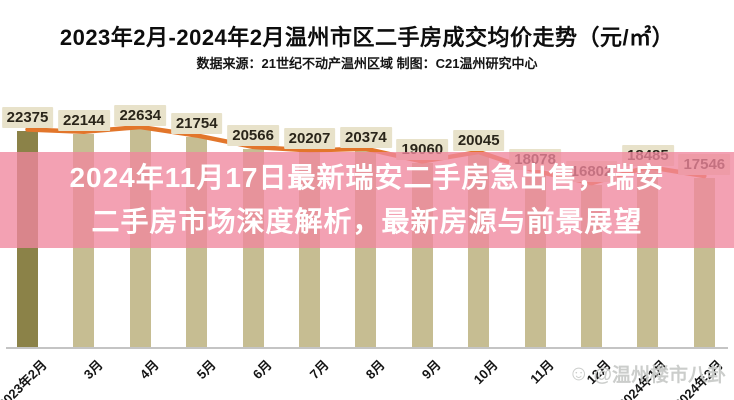 The image size is (734, 400). I want to click on x-axis-label-6月: 6月, so click(262, 370).